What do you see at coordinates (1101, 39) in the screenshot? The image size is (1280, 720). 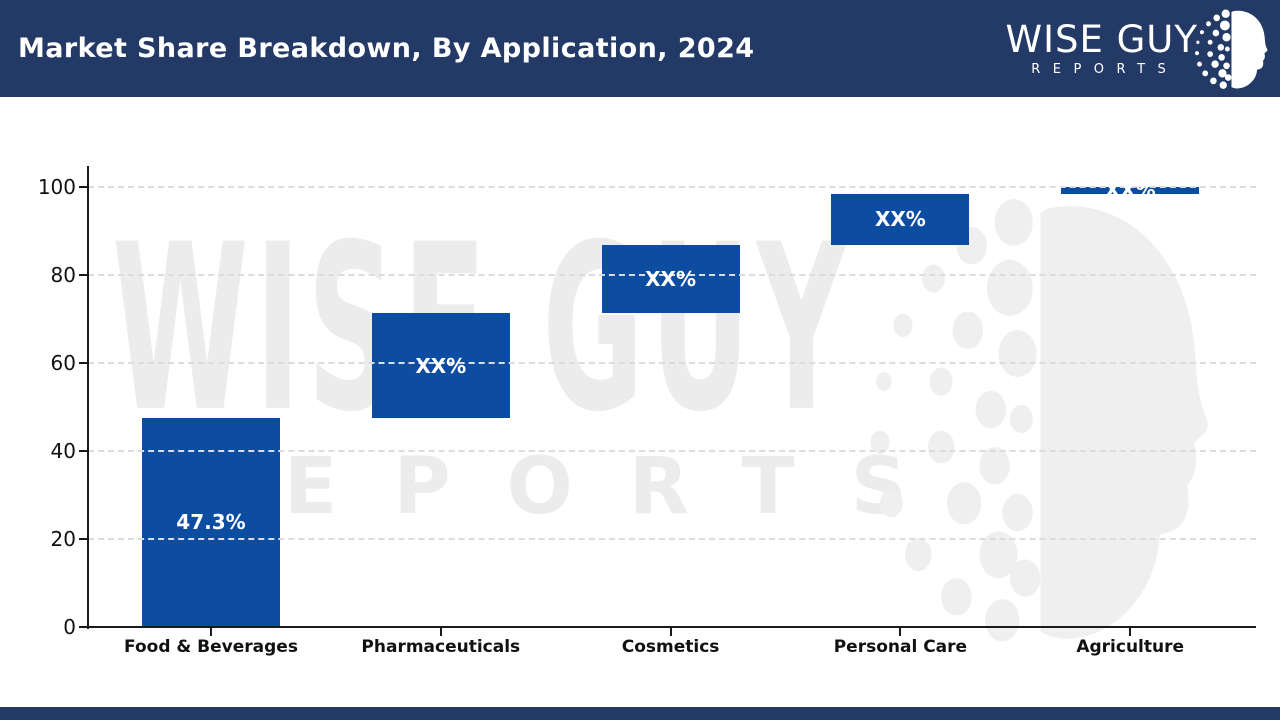 I see `brand-name: WISE GUY` at bounding box center [1101, 39].